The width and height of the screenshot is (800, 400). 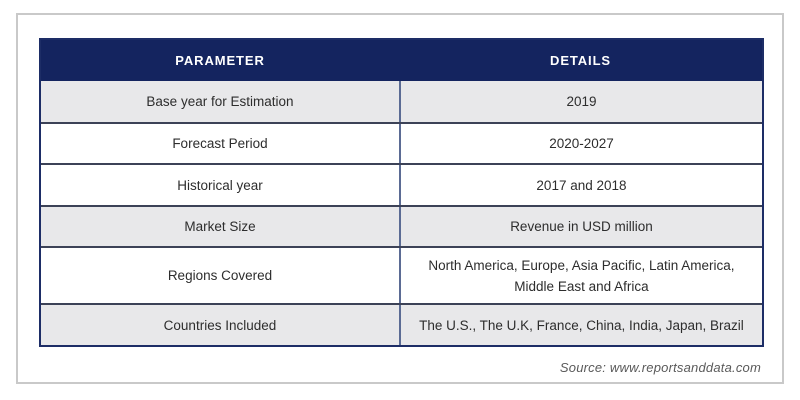 I want to click on header-parameter: PARAMETER, so click(x=220, y=60).